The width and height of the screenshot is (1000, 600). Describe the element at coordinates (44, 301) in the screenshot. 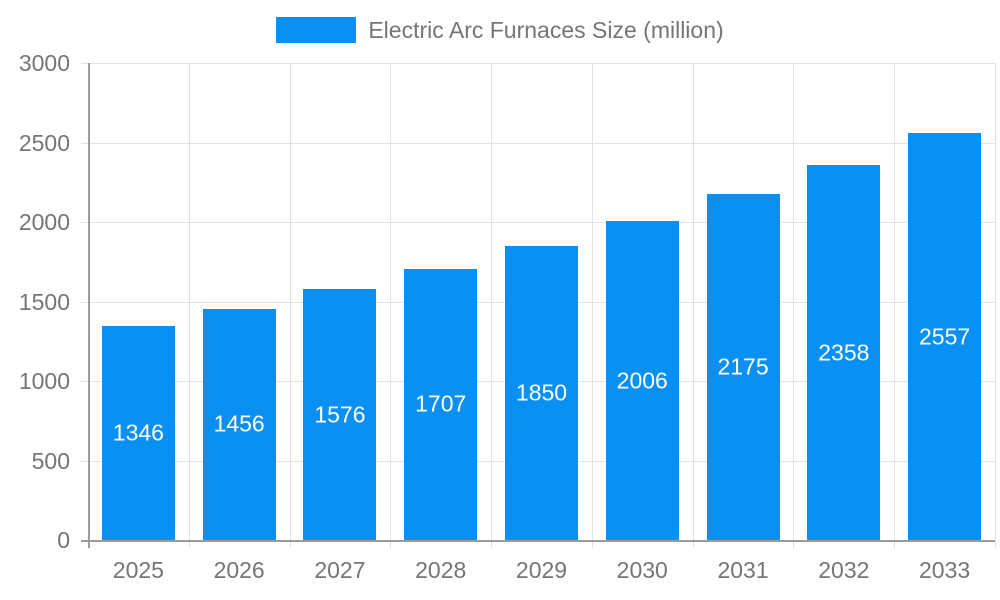

I see `y-tick-label-1500: 1500` at that location.